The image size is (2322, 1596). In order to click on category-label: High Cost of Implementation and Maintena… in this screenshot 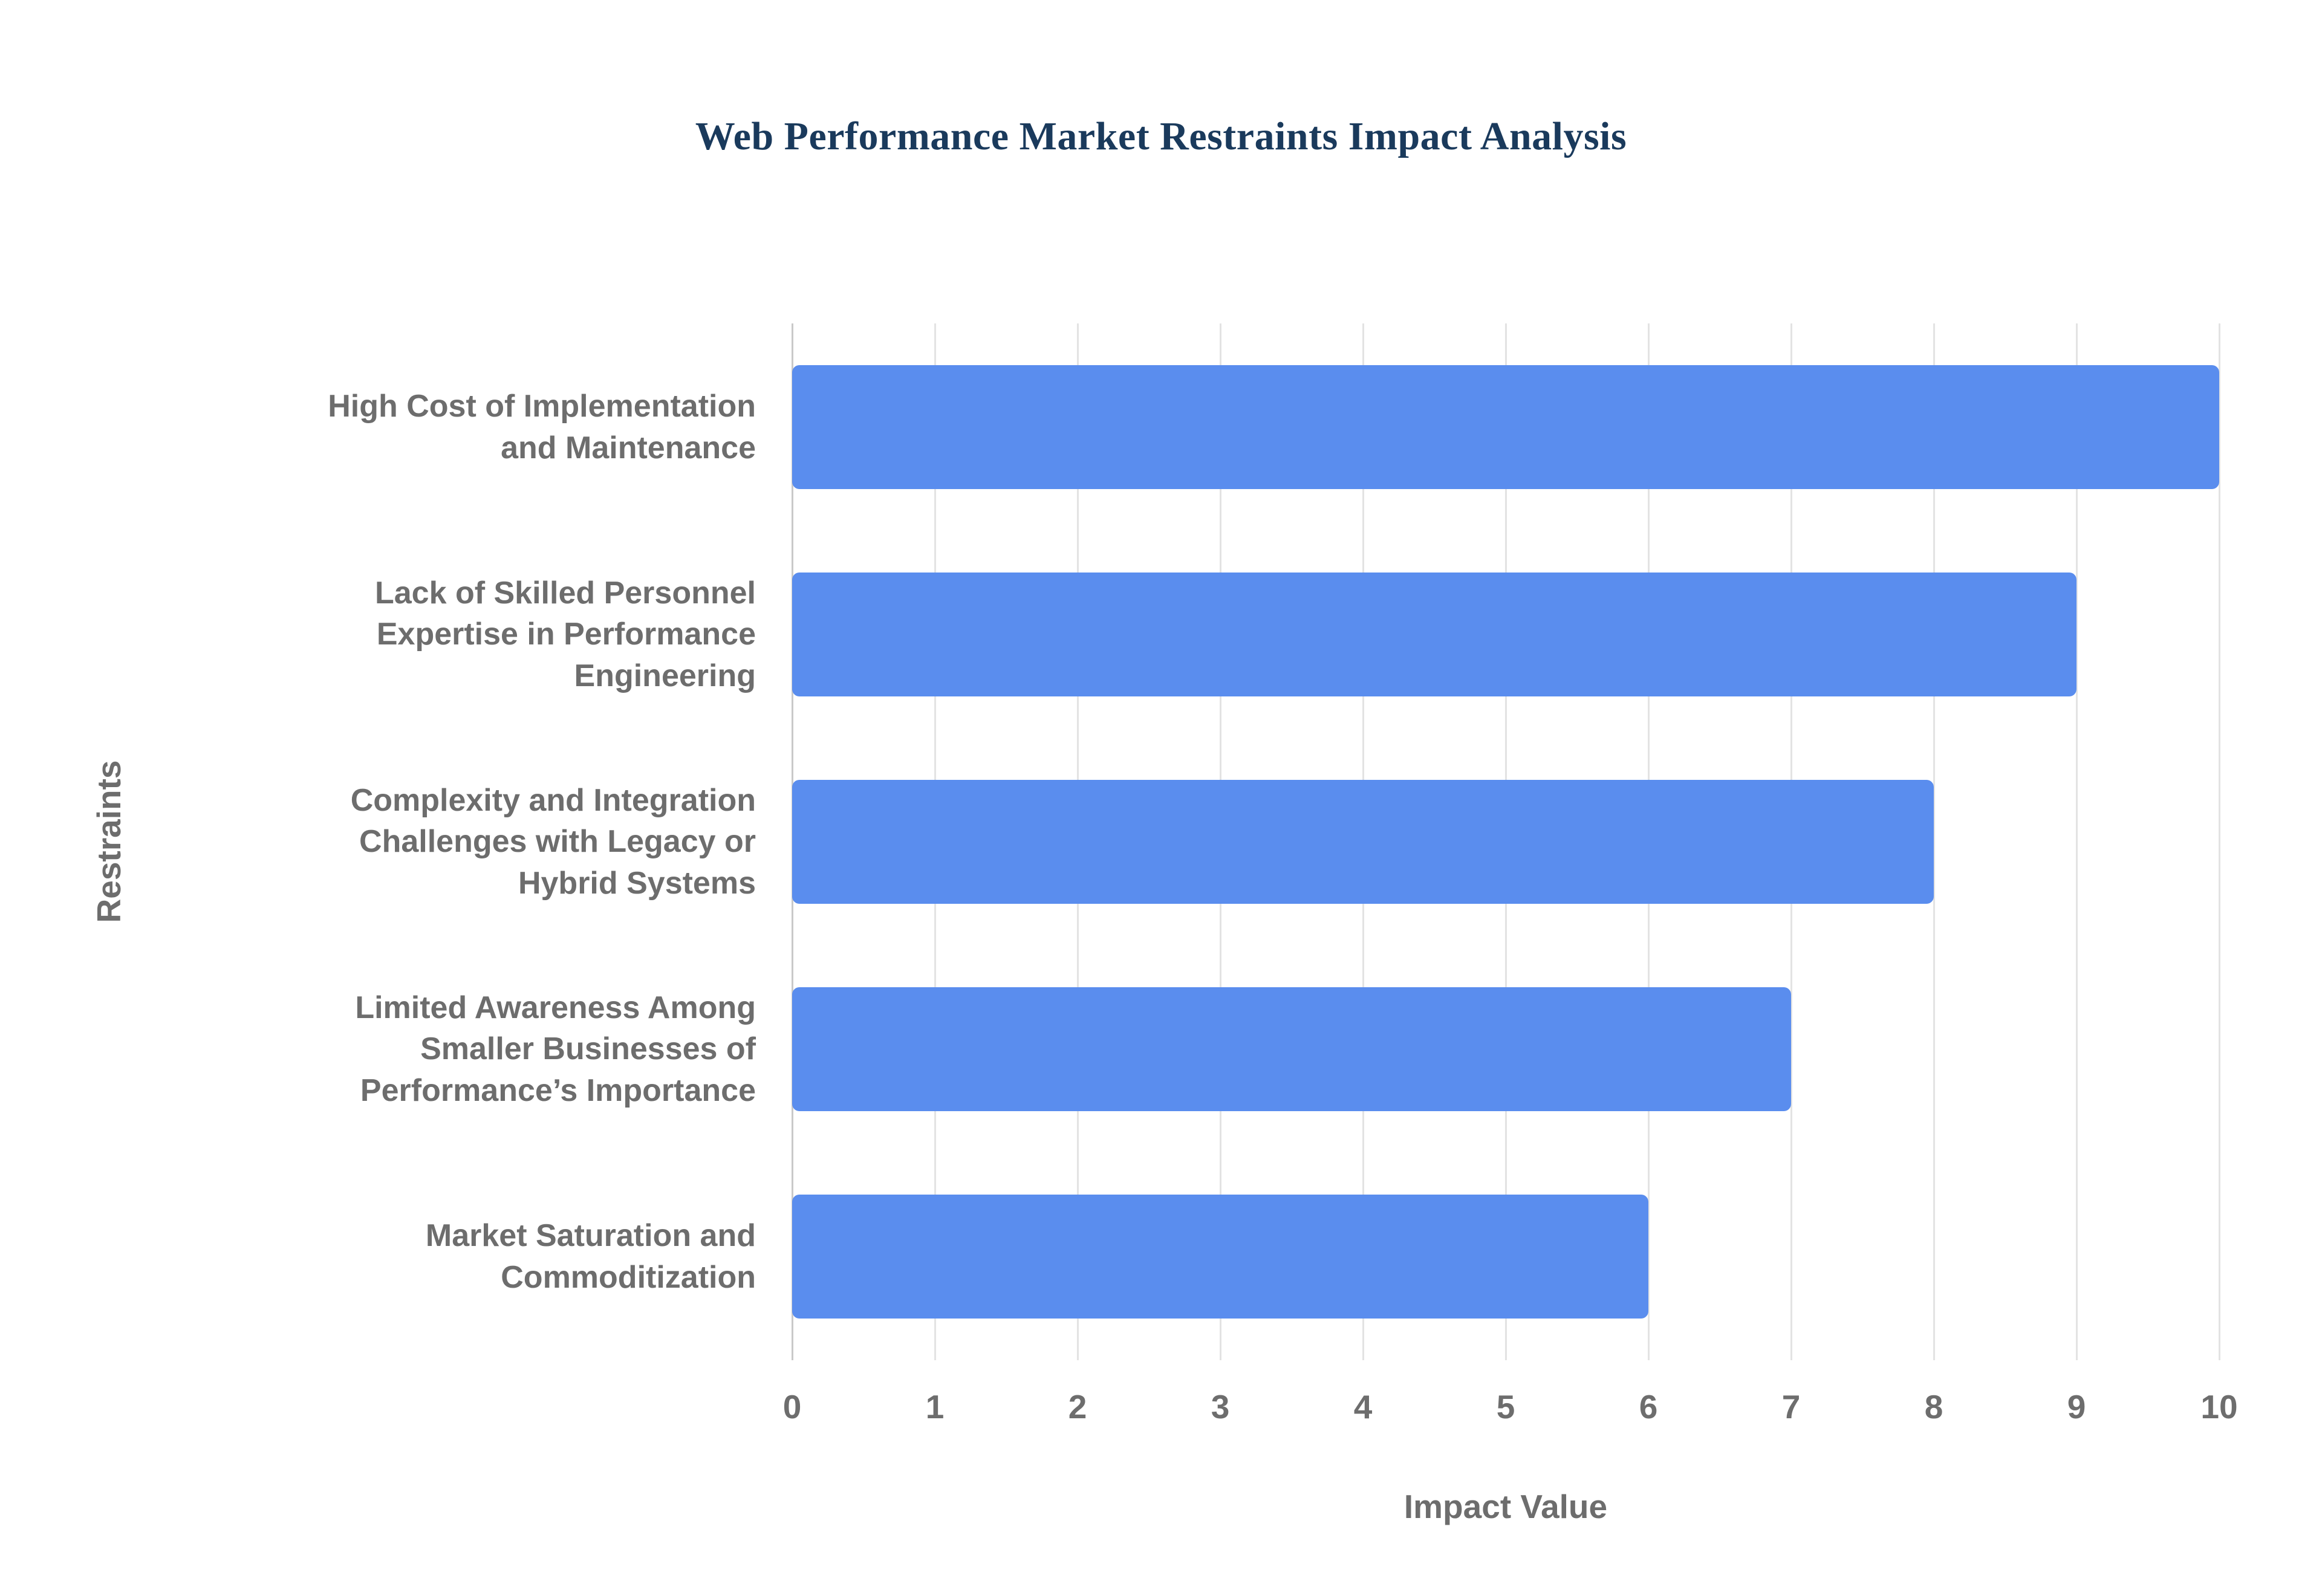, I will do `click(542, 426)`.